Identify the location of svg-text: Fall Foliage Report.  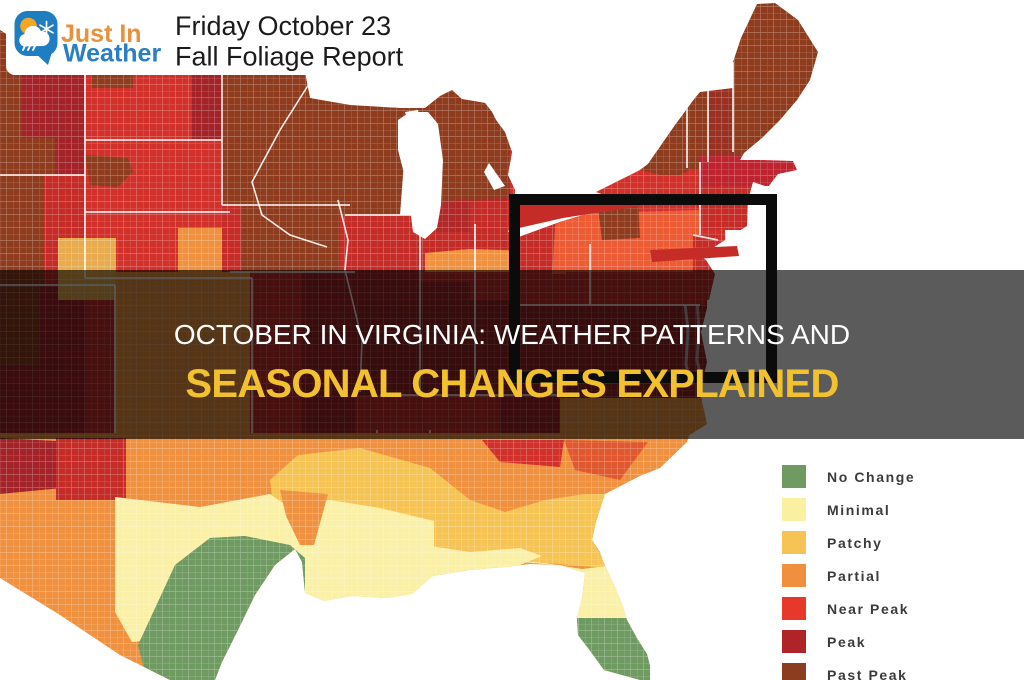
(289, 57).